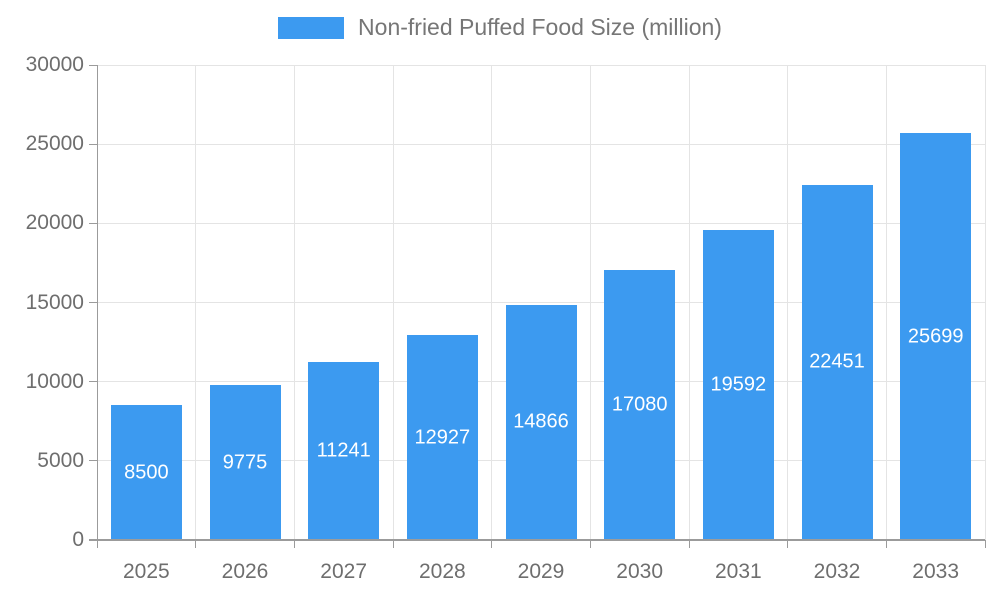 This screenshot has width=1000, height=600. I want to click on bar-2031, so click(738, 384).